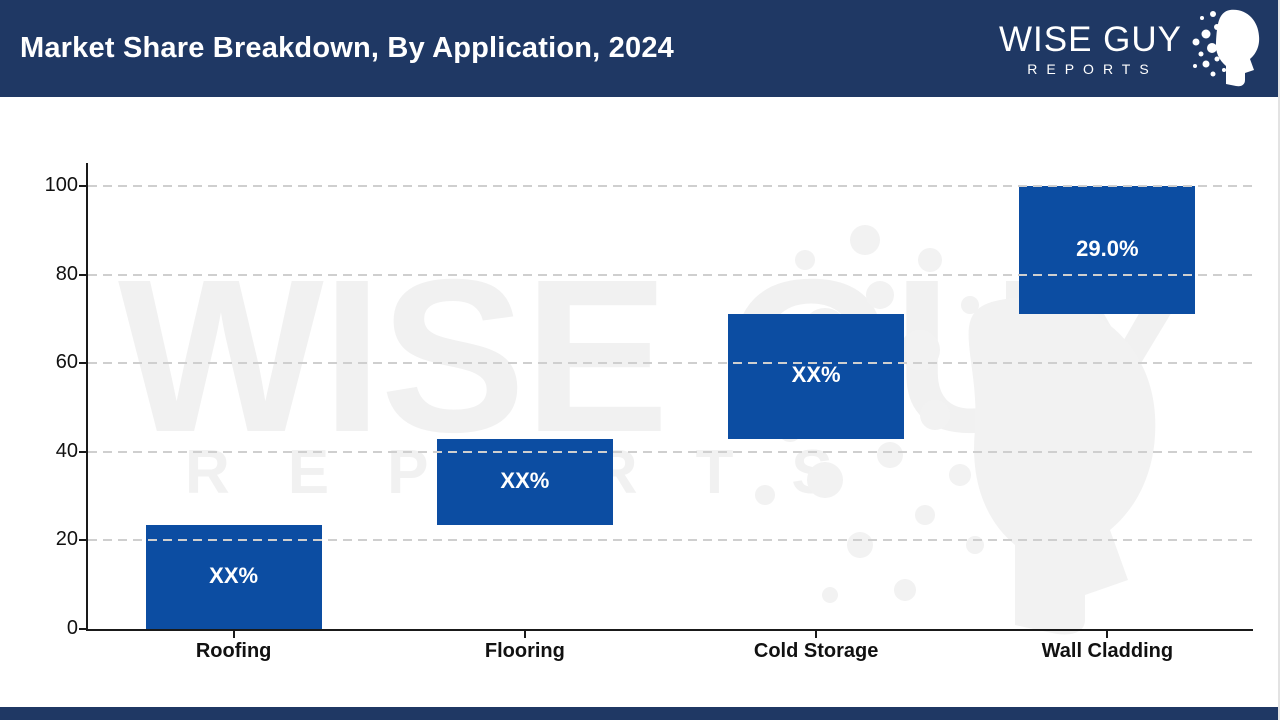  Describe the element at coordinates (66, 450) in the screenshot. I see `y-tick-label: 40` at that location.